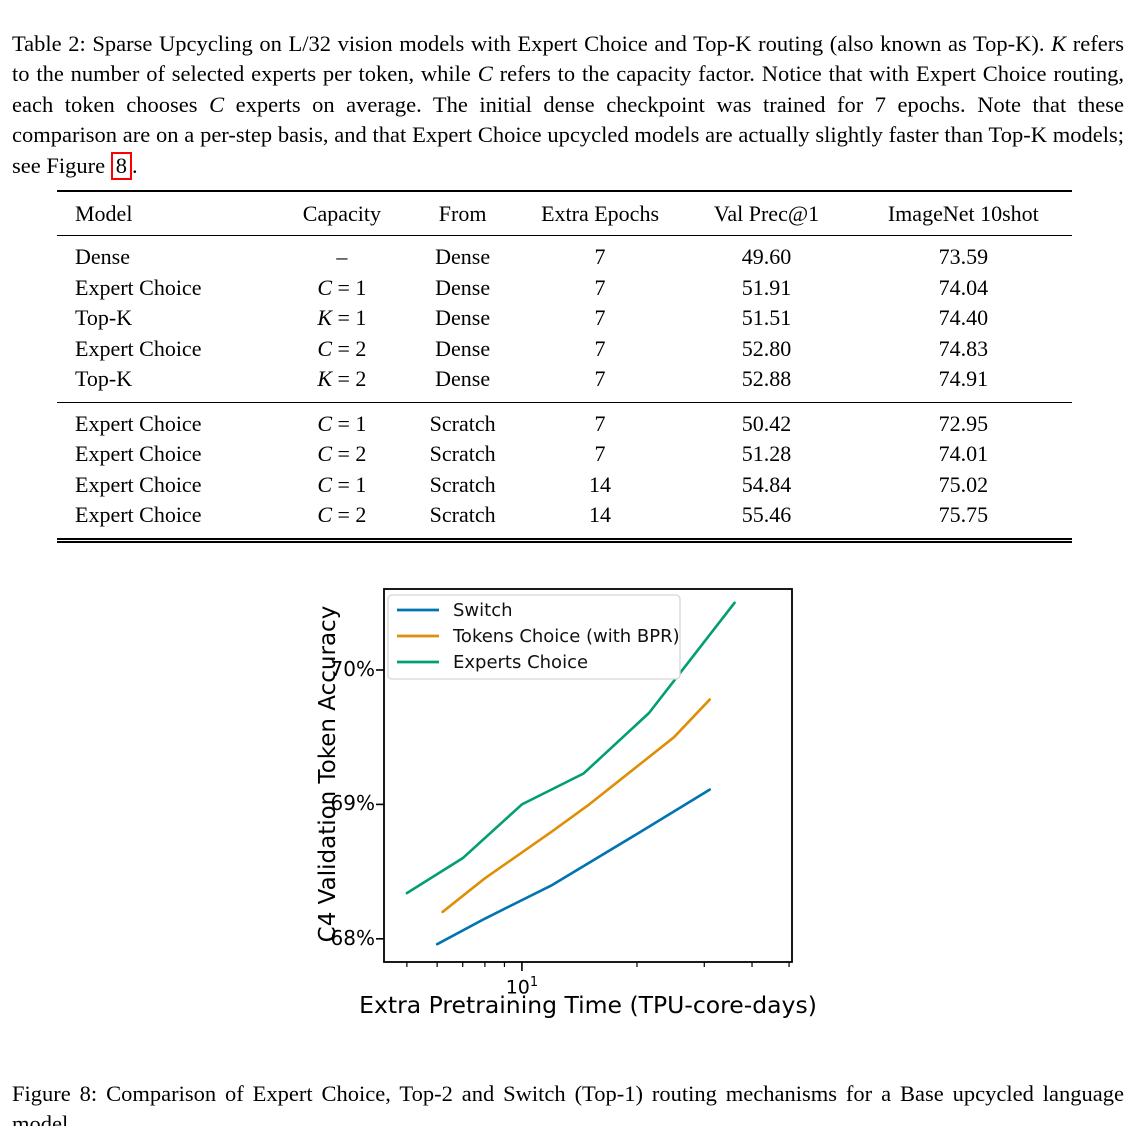  What do you see at coordinates (342, 256) in the screenshot?
I see `table-cell: –` at bounding box center [342, 256].